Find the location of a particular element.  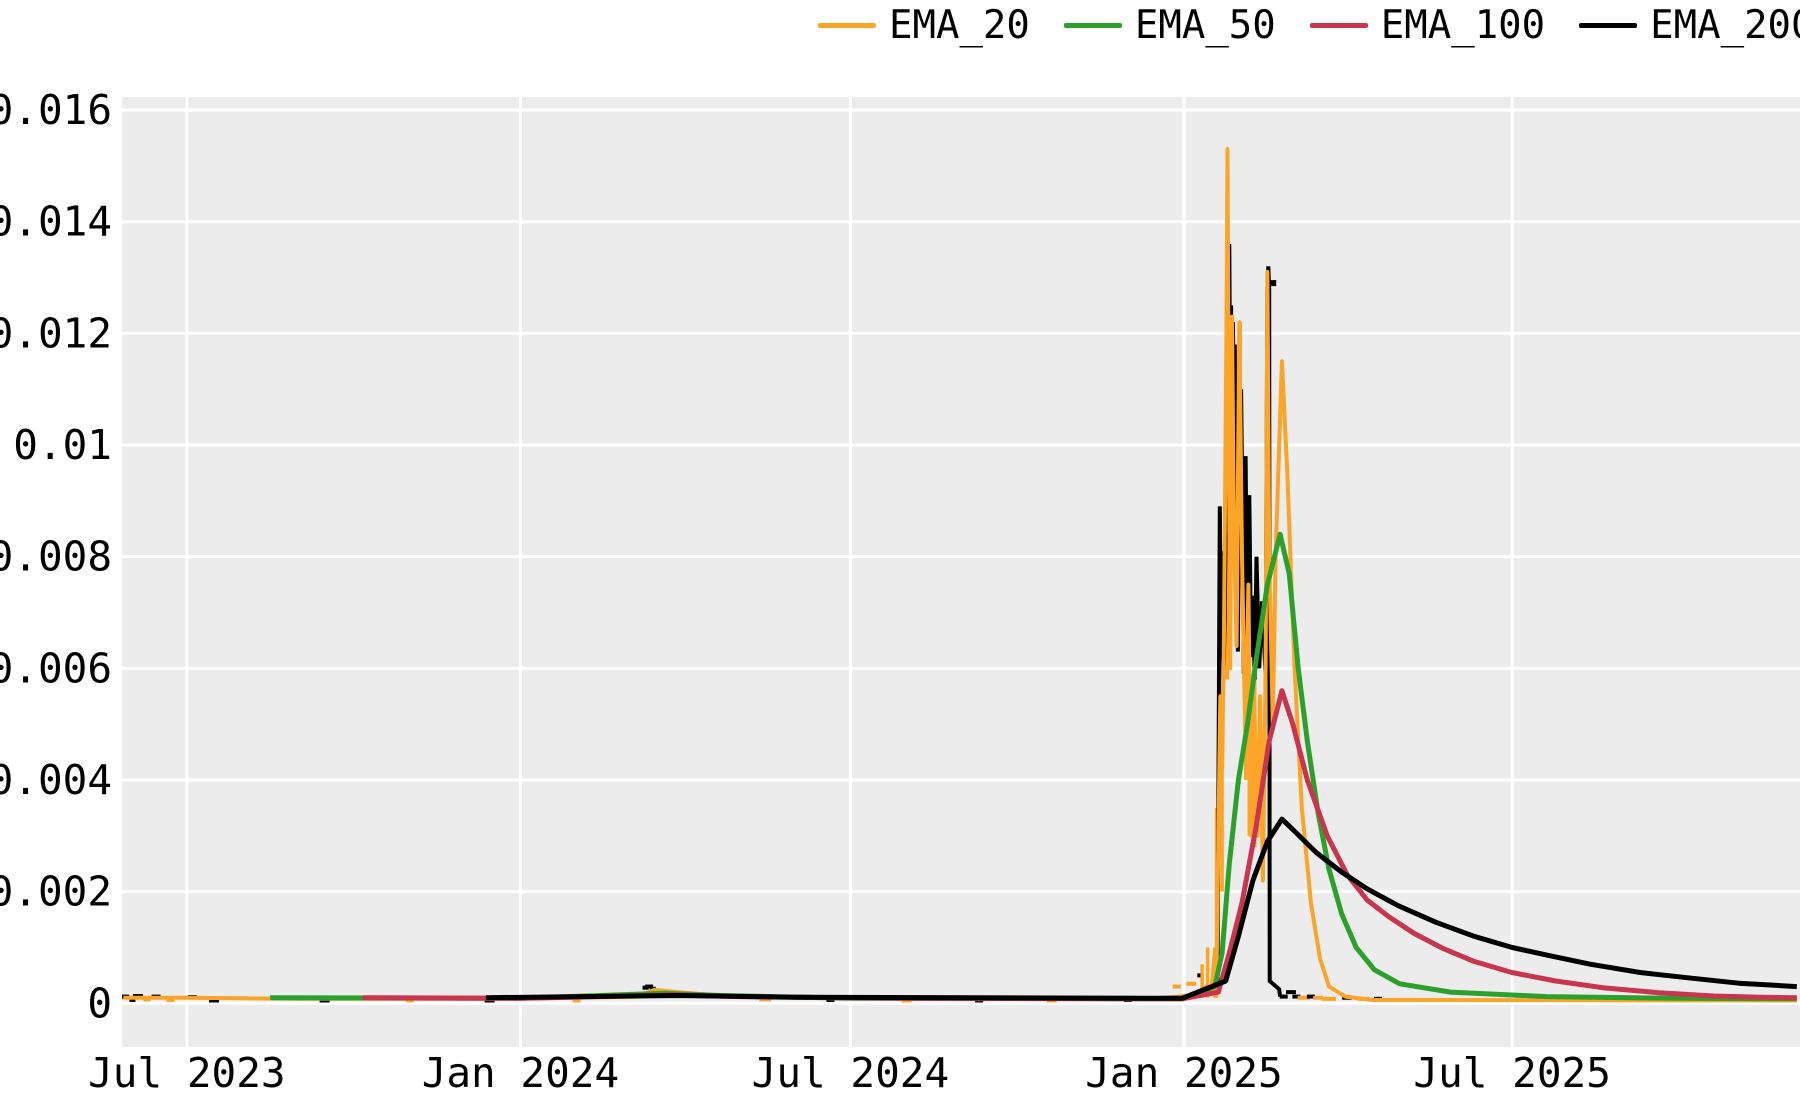

legend-item-ema_200: EMA_200 is located at coordinates (1689, 25).